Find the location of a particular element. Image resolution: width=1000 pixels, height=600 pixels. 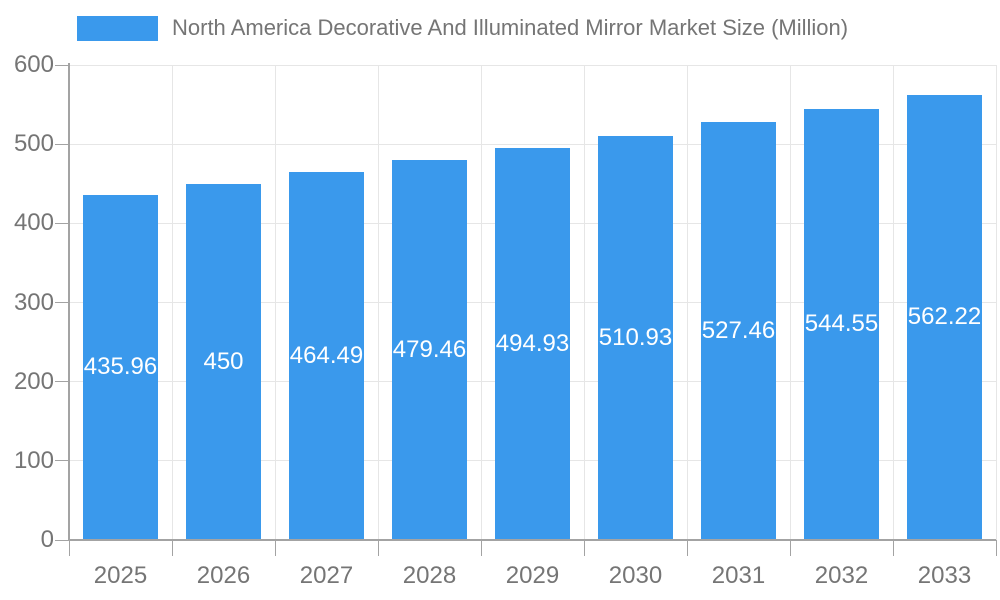

x-axis-label: 2026 is located at coordinates (223, 575).